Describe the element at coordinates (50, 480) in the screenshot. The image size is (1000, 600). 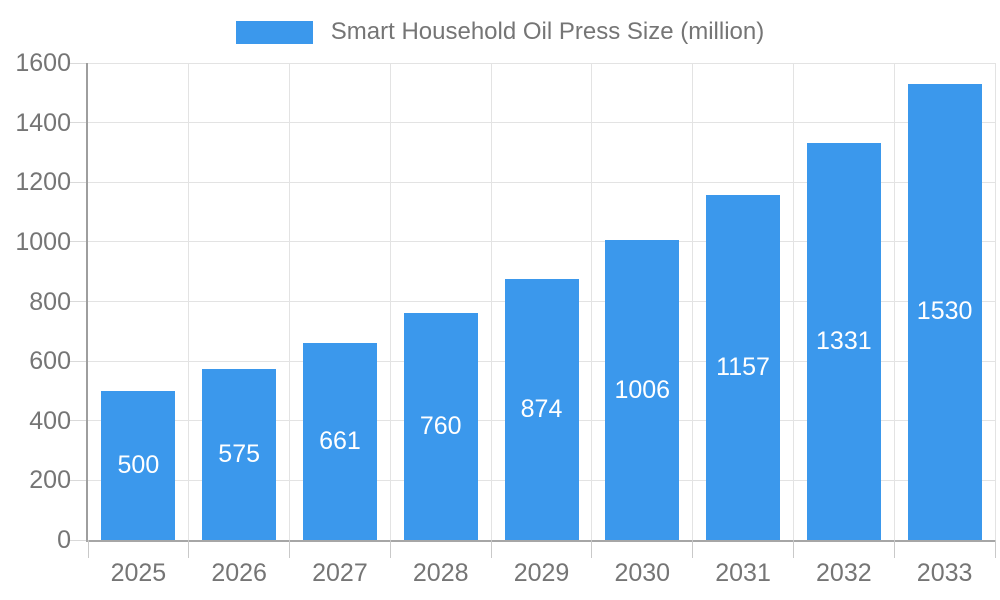
I see `y-tick-label: 200` at that location.